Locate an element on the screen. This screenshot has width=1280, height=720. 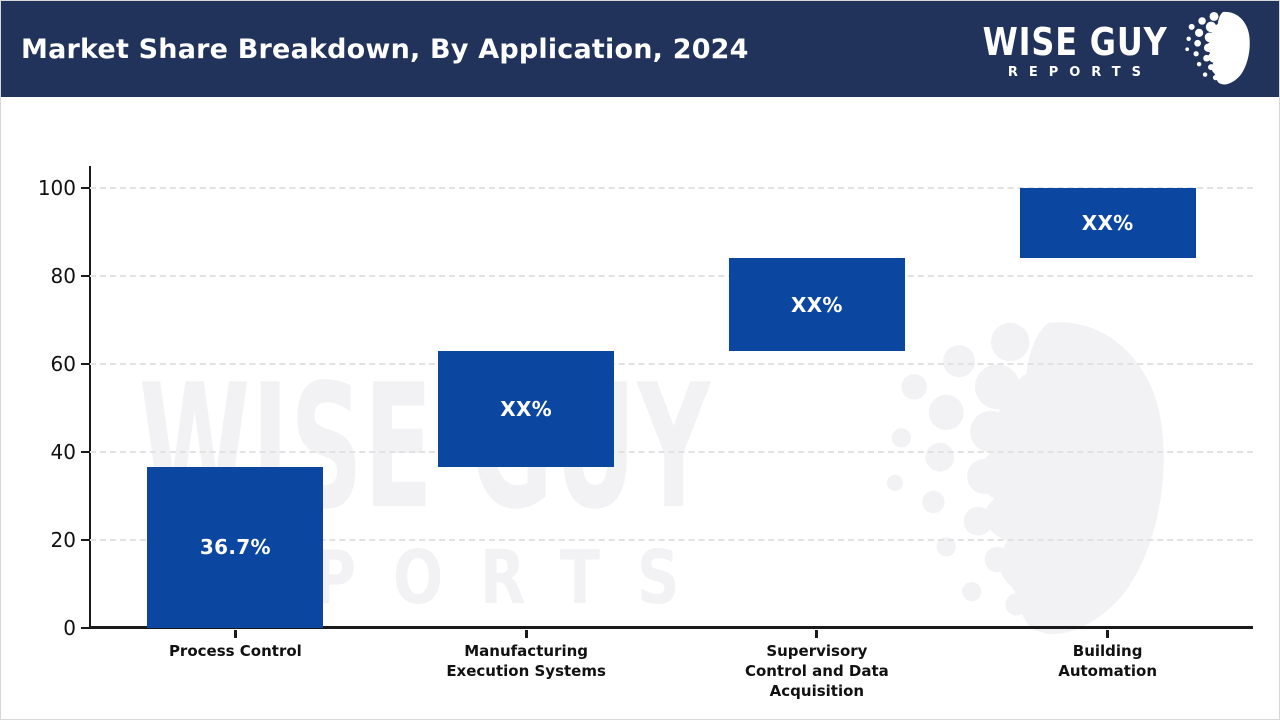
category-label-line: Process Control is located at coordinates (235, 651).